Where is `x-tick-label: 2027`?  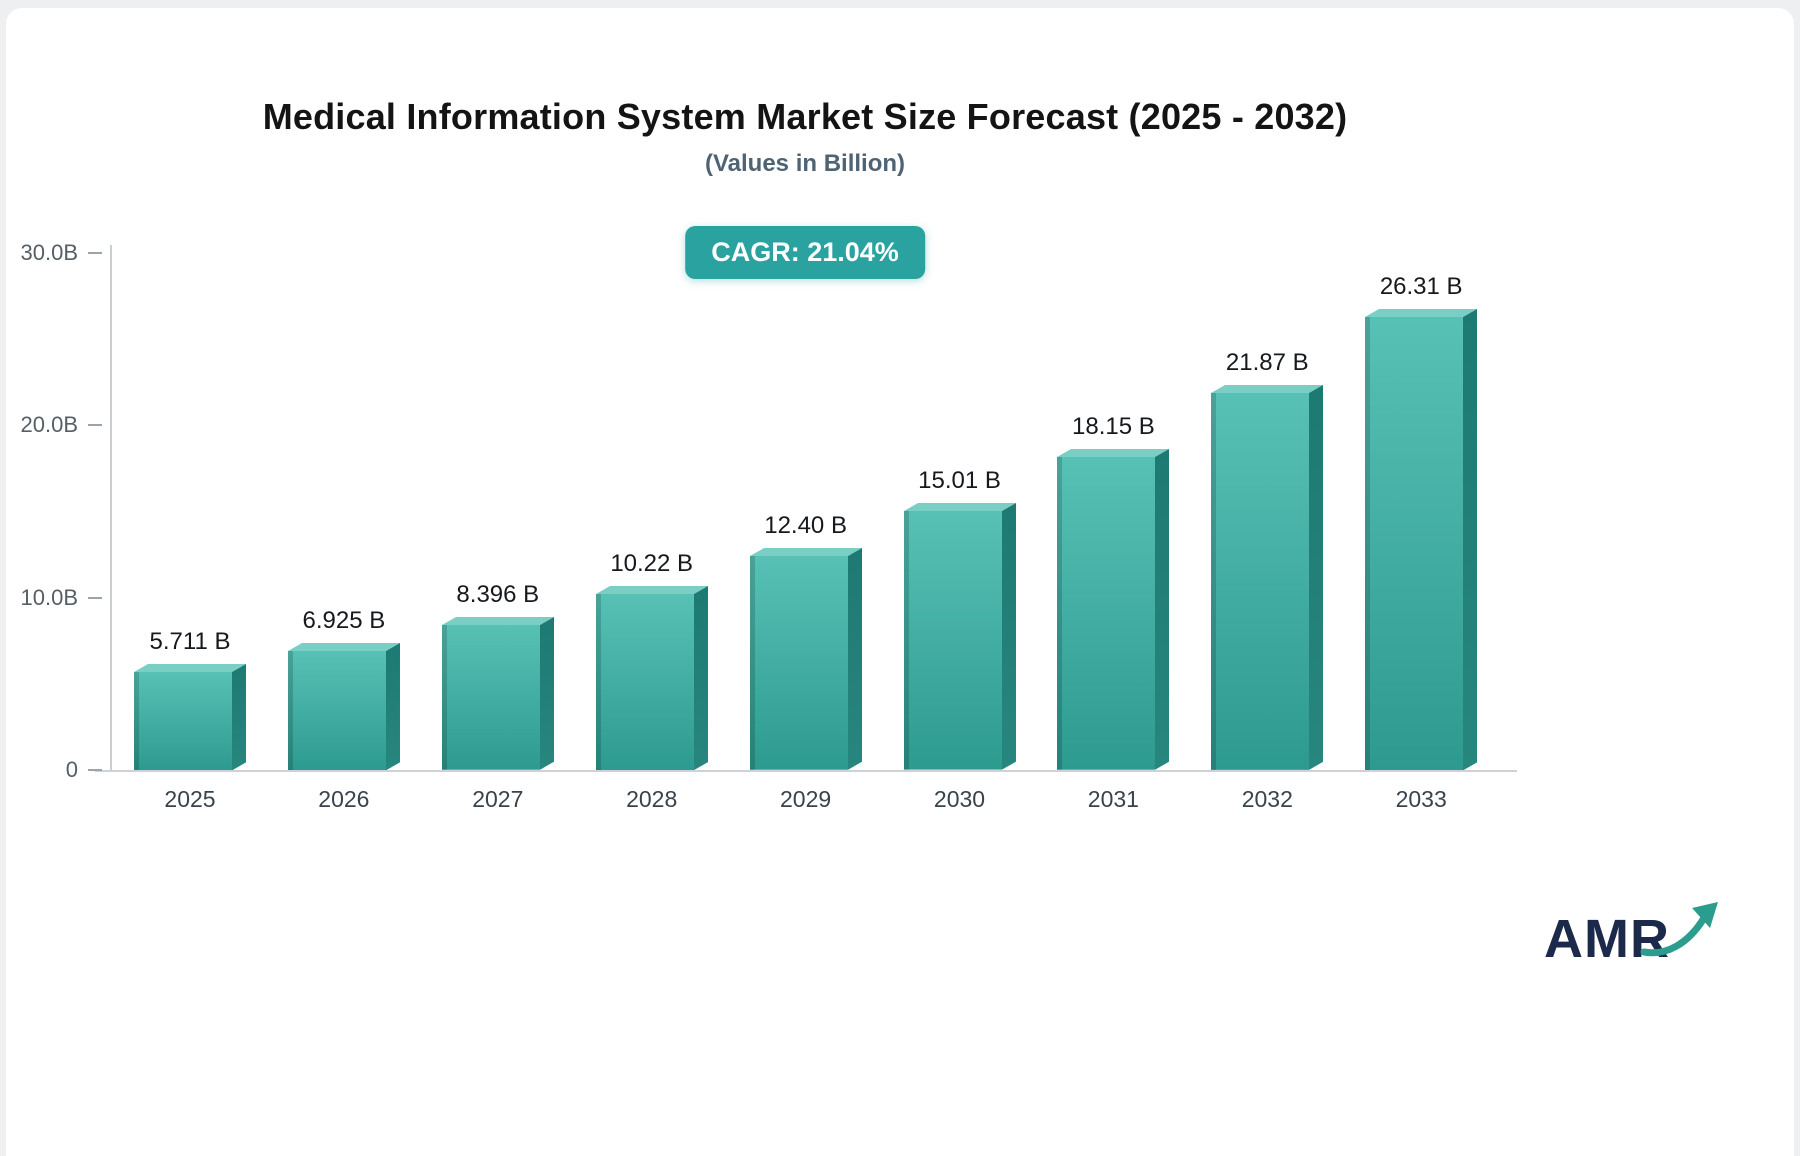
x-tick-label: 2027 is located at coordinates (498, 799).